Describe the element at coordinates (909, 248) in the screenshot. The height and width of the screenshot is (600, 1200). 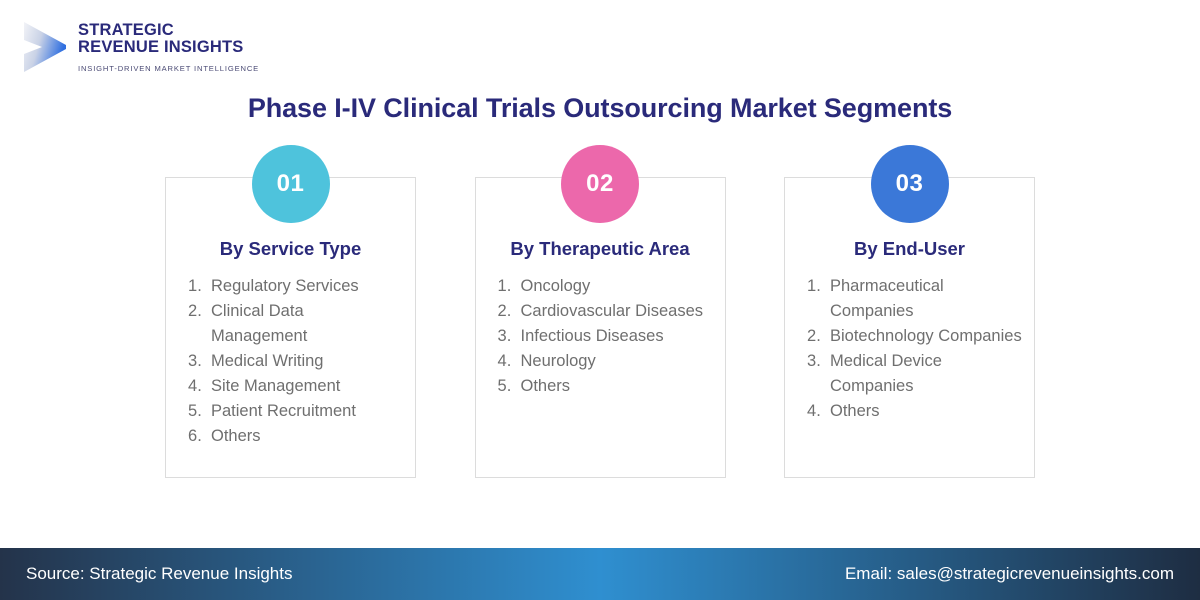
I see `segment-heading-3: By End-User` at that location.